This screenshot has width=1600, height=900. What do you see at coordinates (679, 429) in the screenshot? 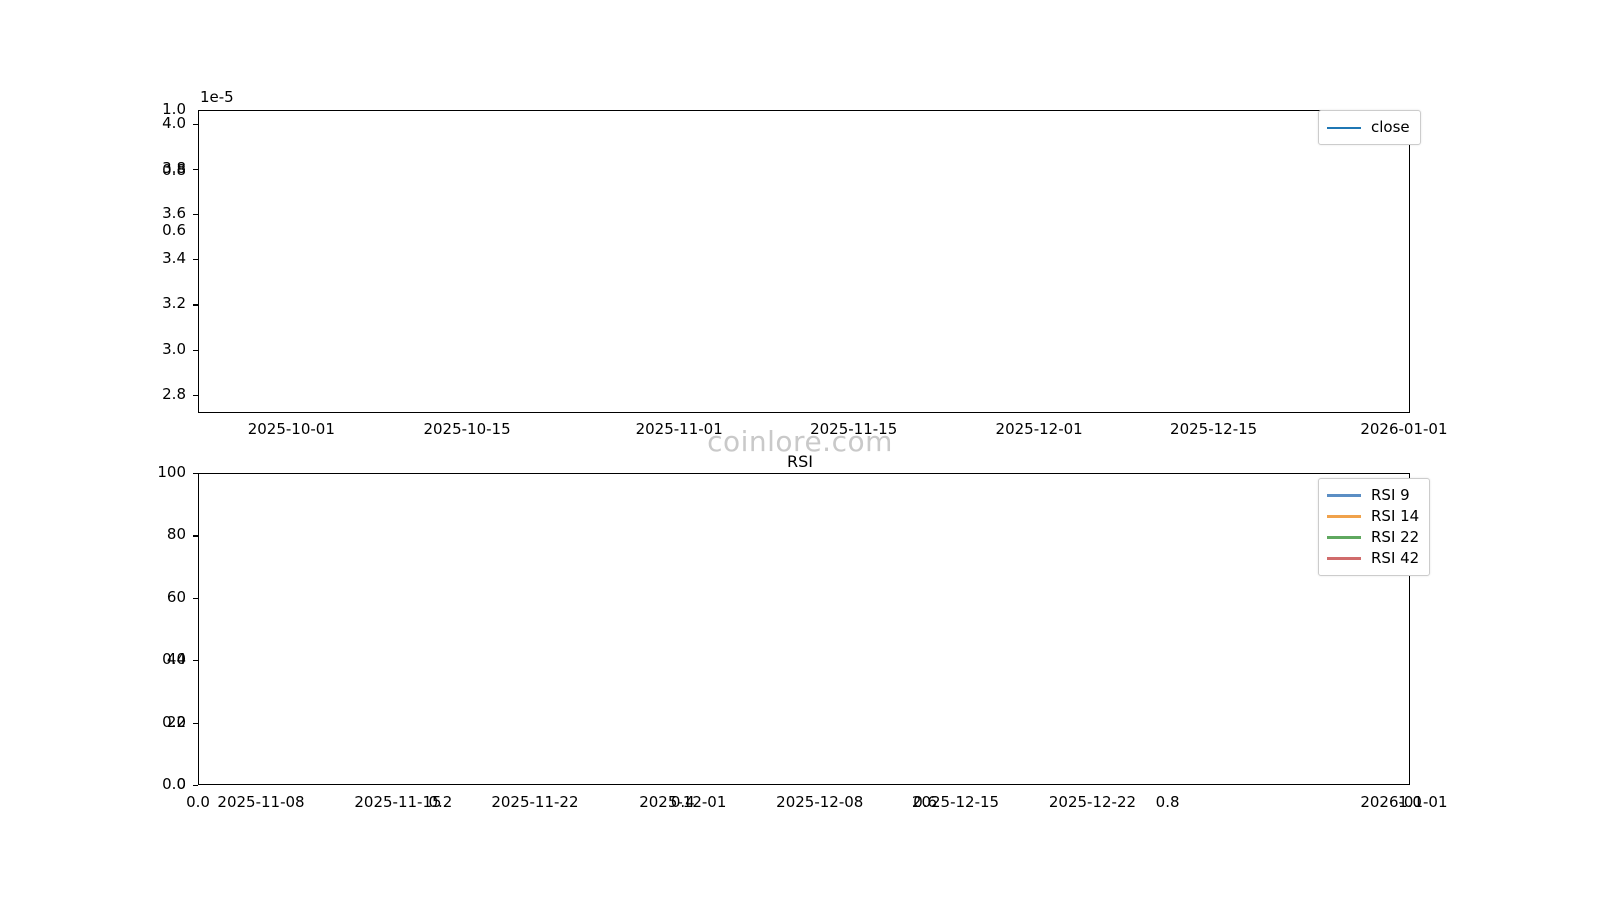
I see `price-x-tick-label: 2025-11-01` at bounding box center [679, 429].